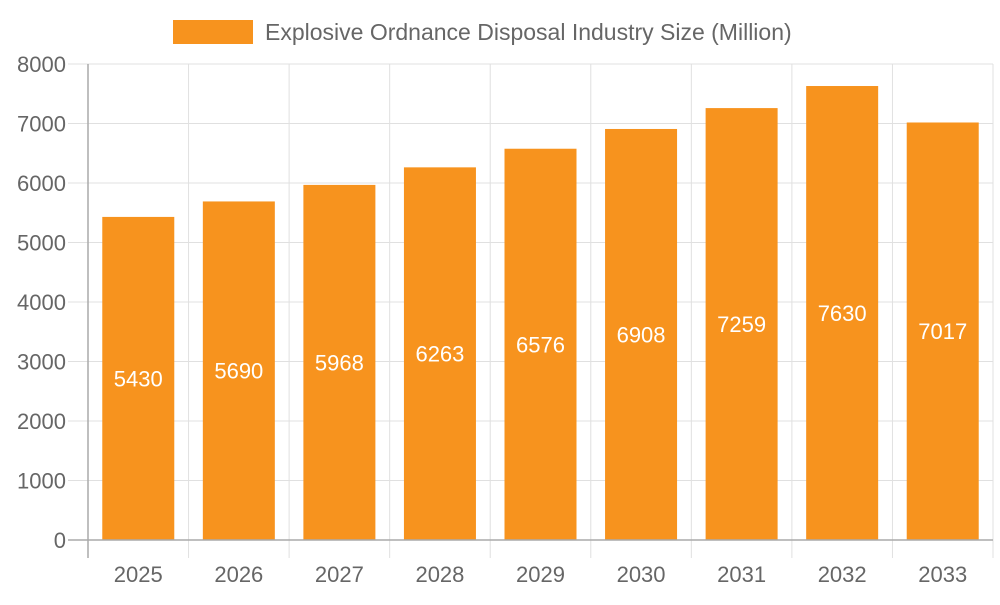  I want to click on data-label: 7259, so click(741, 324).